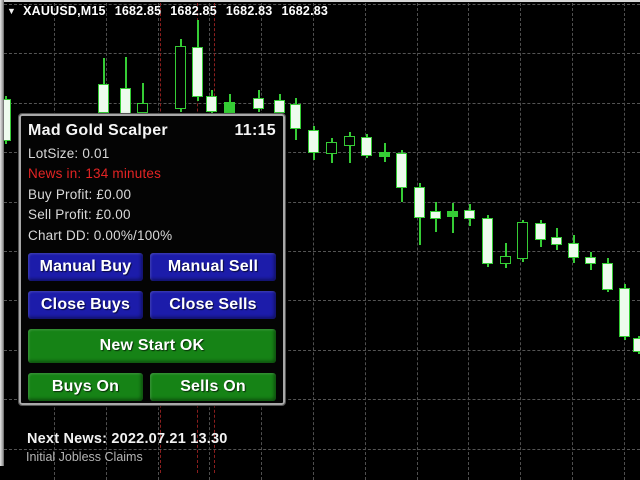  I want to click on manual-sell-button: Manual Sell, so click(213, 267).